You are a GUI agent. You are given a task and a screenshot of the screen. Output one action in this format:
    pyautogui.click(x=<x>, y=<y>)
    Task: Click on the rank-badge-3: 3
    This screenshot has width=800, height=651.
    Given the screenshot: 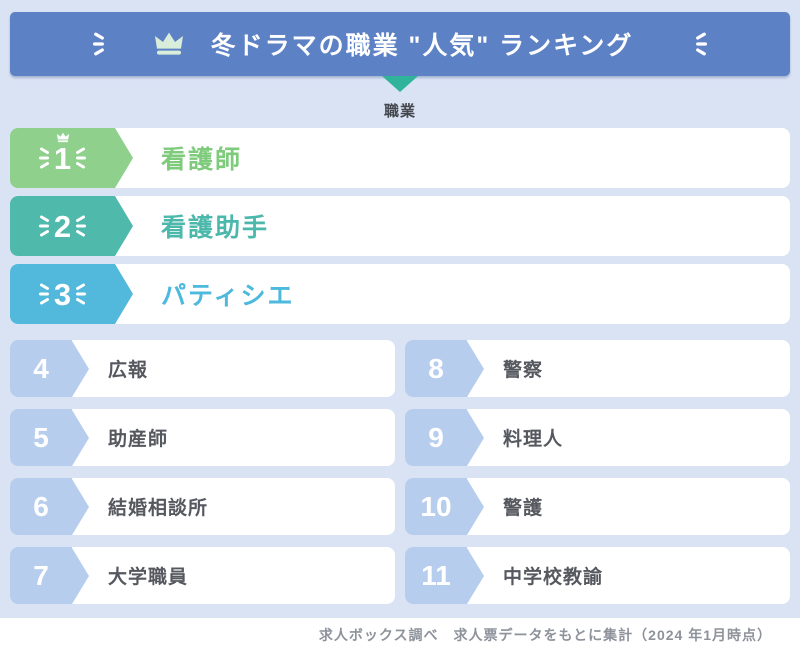 What is the action you would take?
    pyautogui.click(x=62, y=294)
    